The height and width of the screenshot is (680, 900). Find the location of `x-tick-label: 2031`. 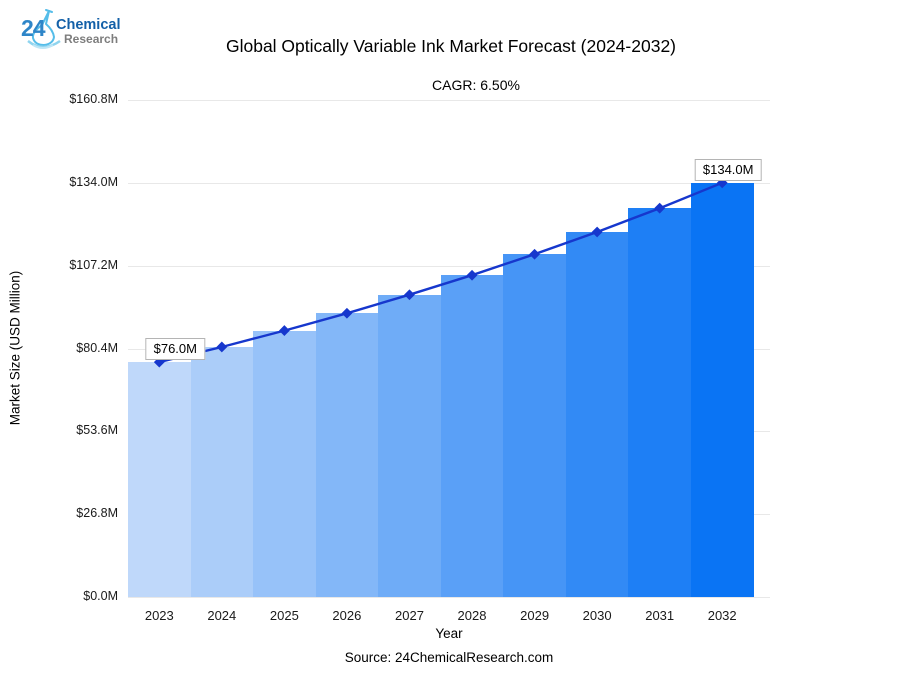

x-tick-label: 2031 is located at coordinates (660, 615).